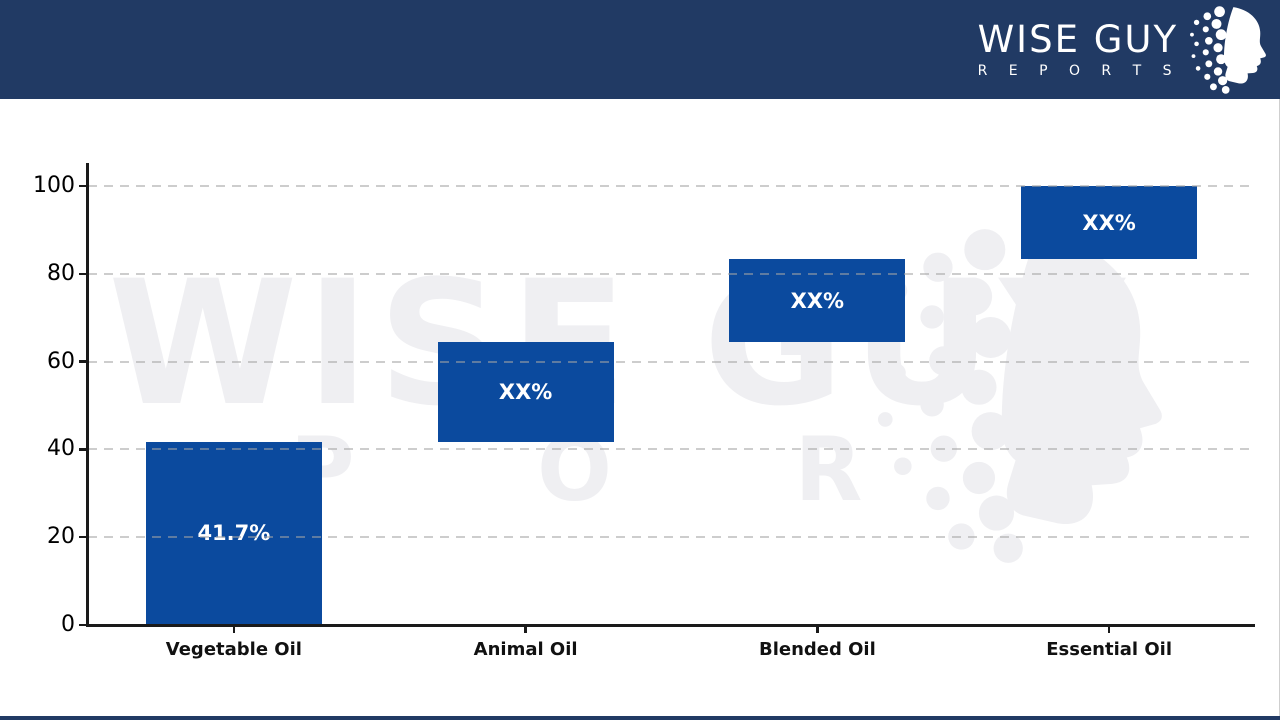  What do you see at coordinates (54, 185) in the screenshot?
I see `y-tick-label-100: 100` at bounding box center [54, 185].